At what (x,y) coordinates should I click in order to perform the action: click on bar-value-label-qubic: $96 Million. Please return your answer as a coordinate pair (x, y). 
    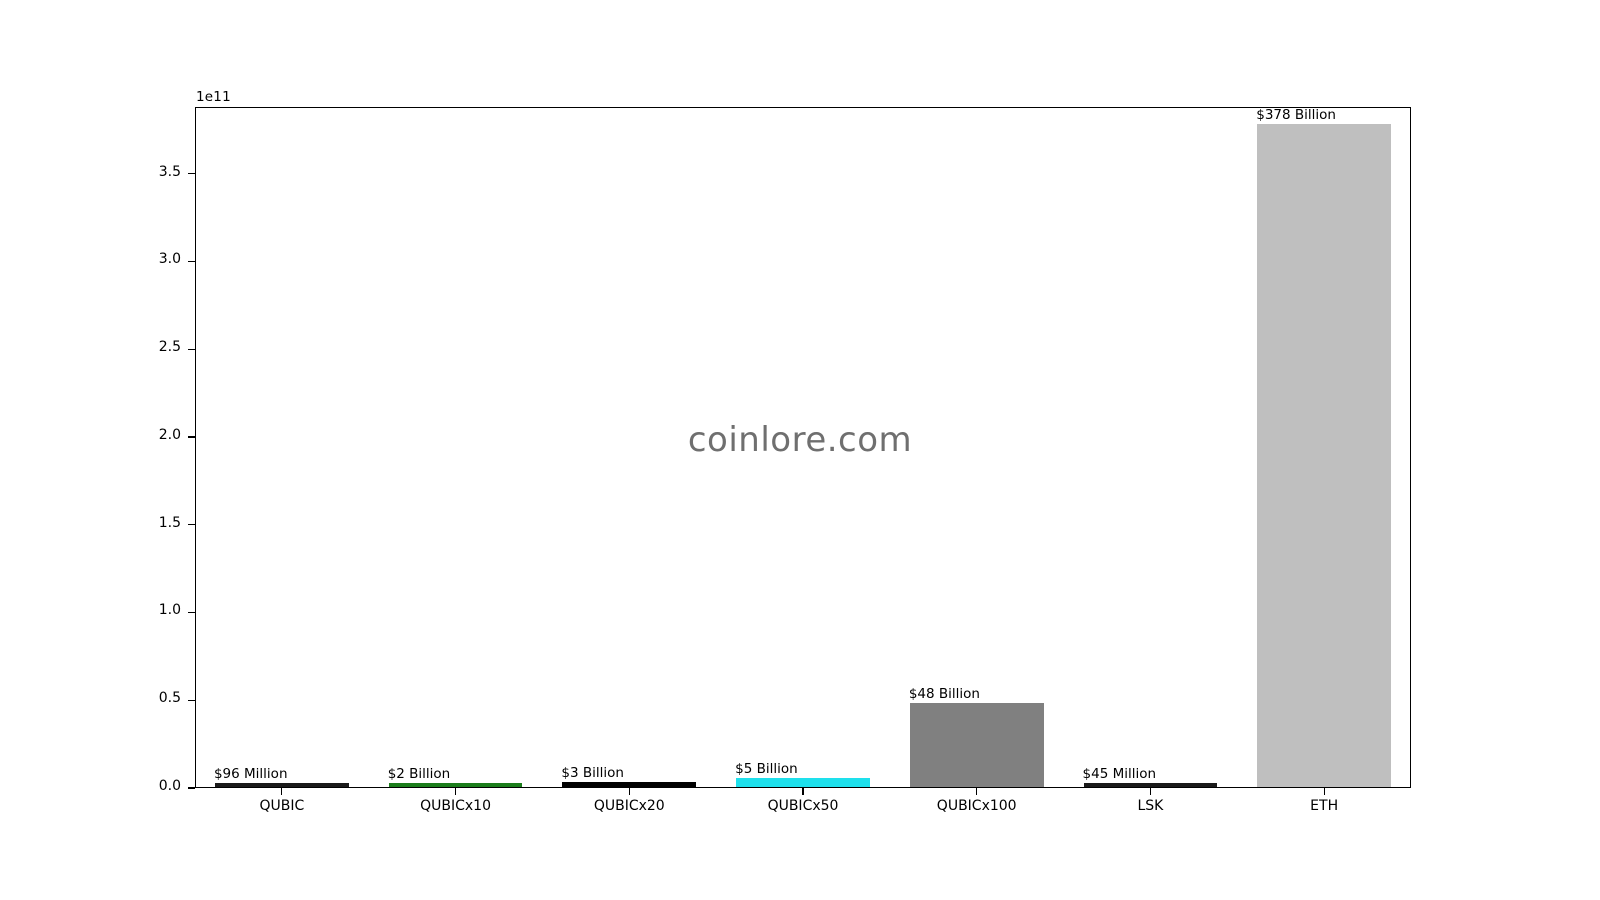
    Looking at the image, I should click on (250, 774).